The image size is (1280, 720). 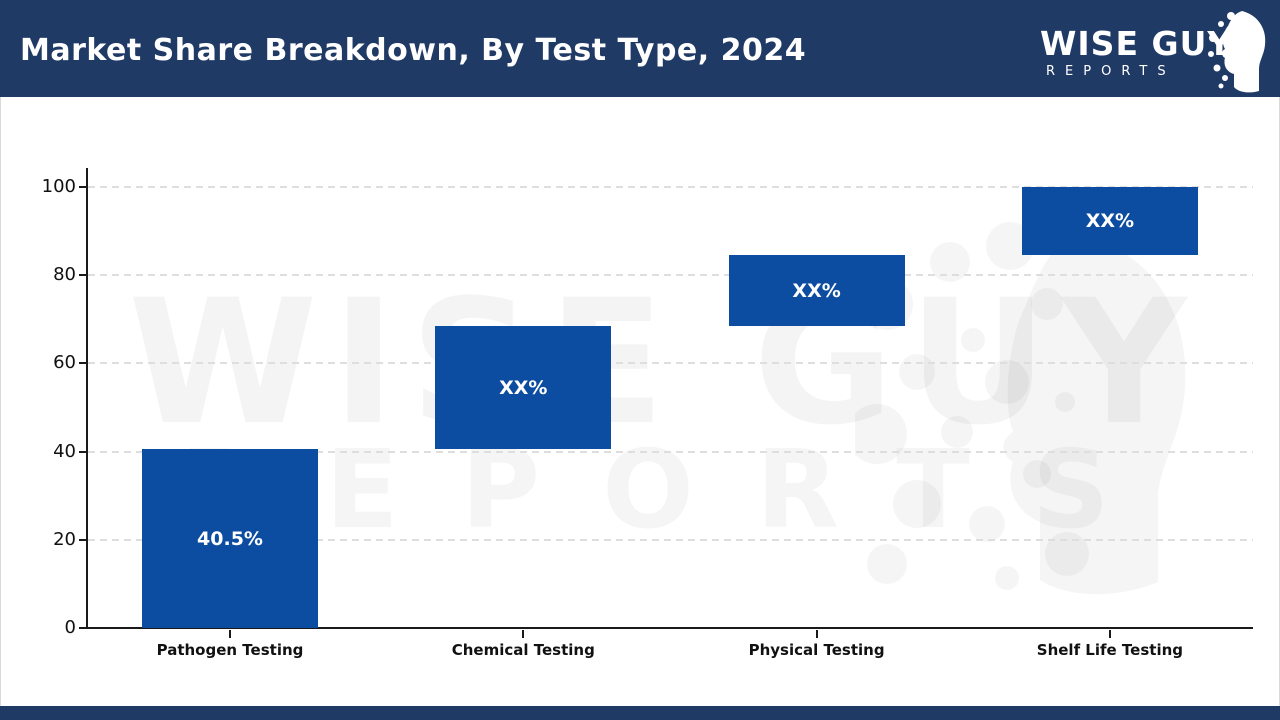 I want to click on x-axis-spine, so click(x=669, y=628).